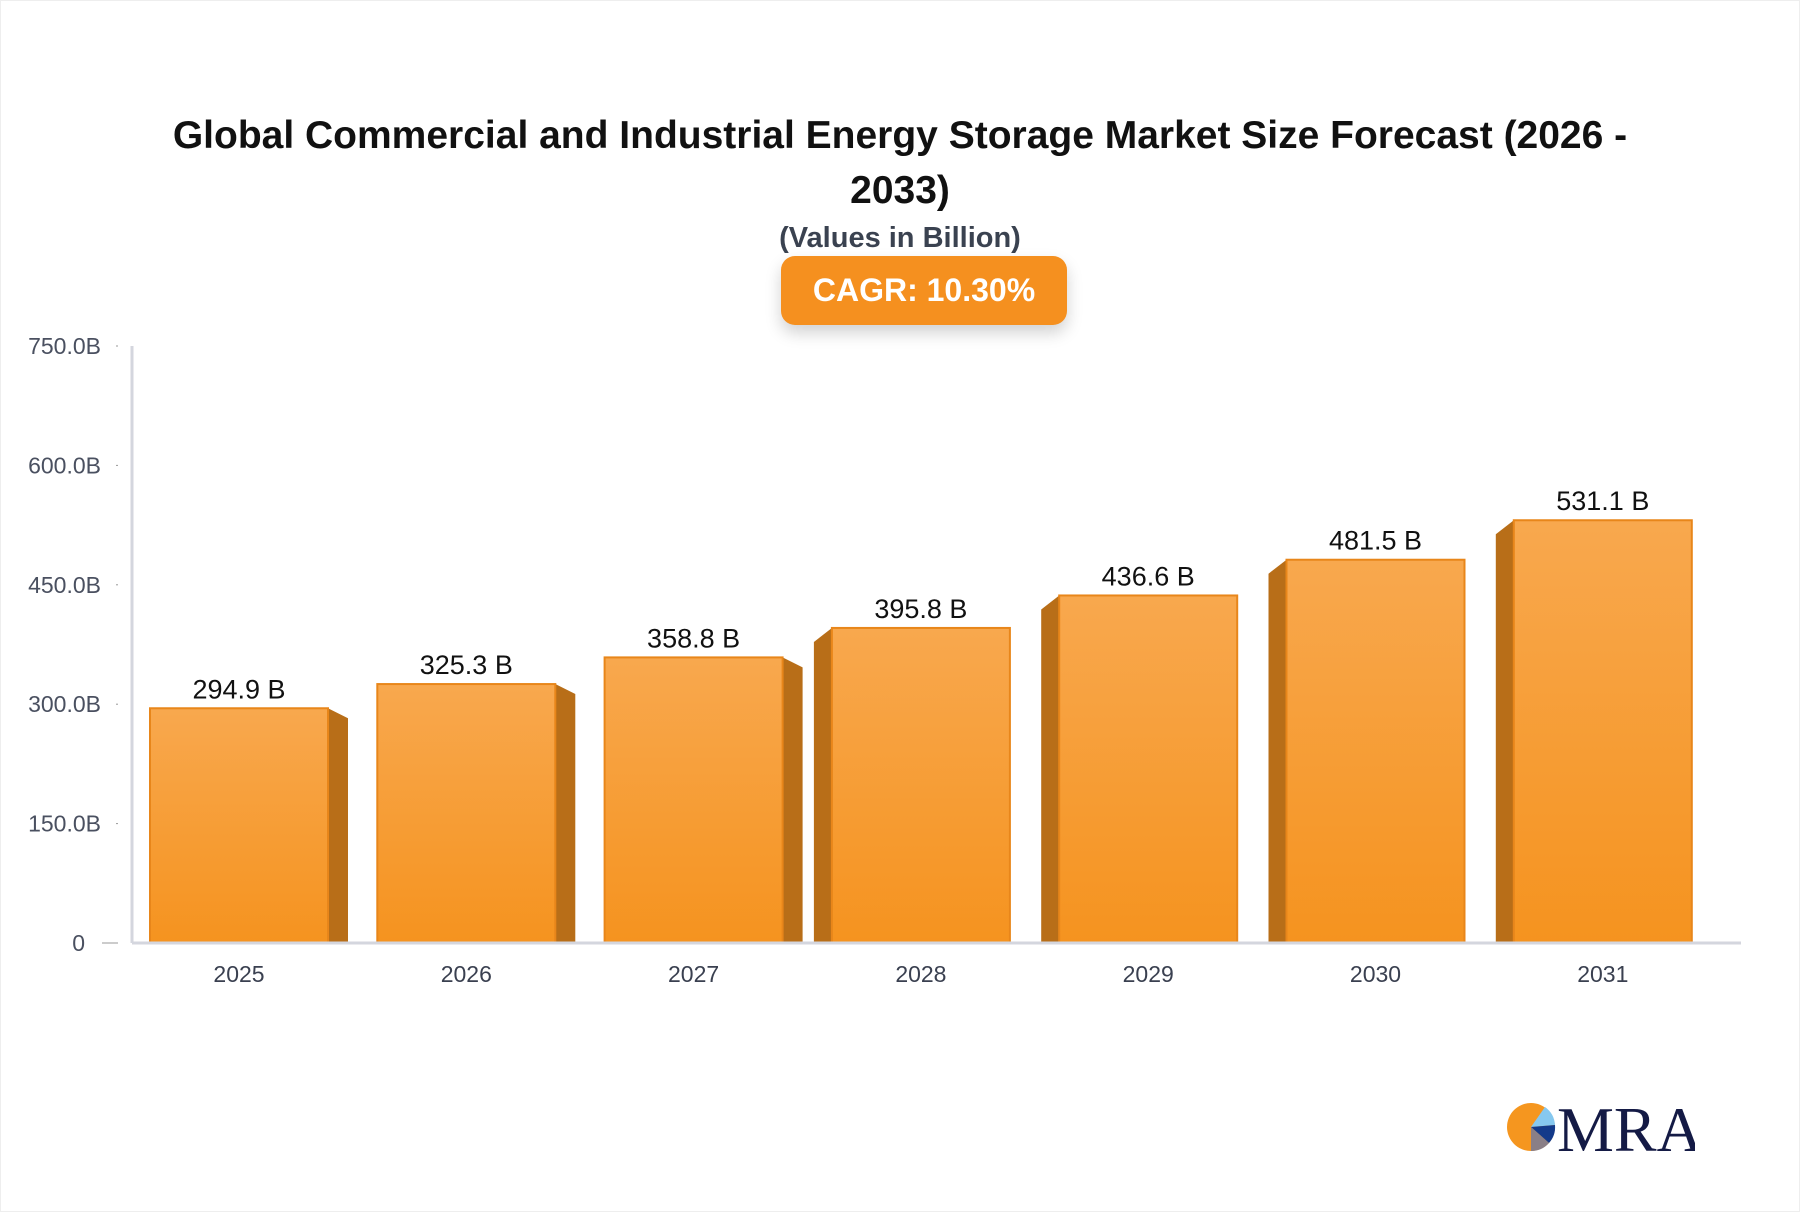  I want to click on data-label: 294.9 B, so click(238, 689).